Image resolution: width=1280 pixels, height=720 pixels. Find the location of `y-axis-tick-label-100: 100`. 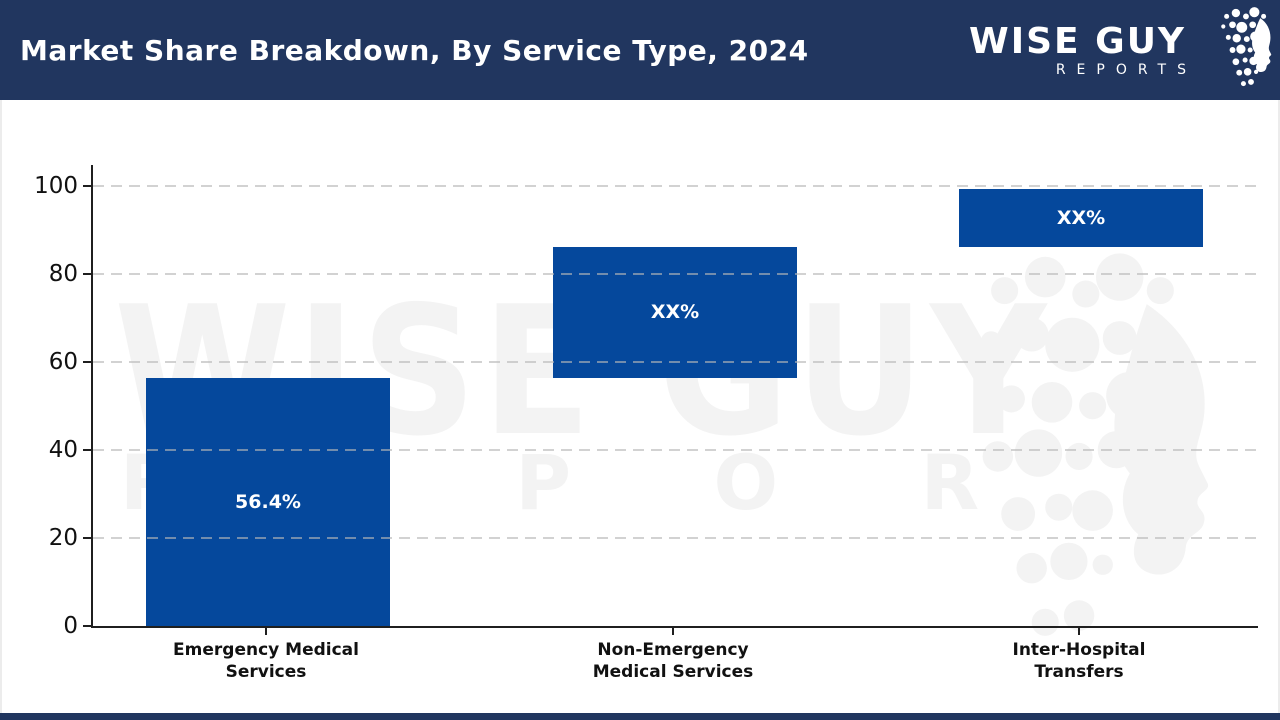

y-axis-tick-label-100: 100 is located at coordinates (56, 186).